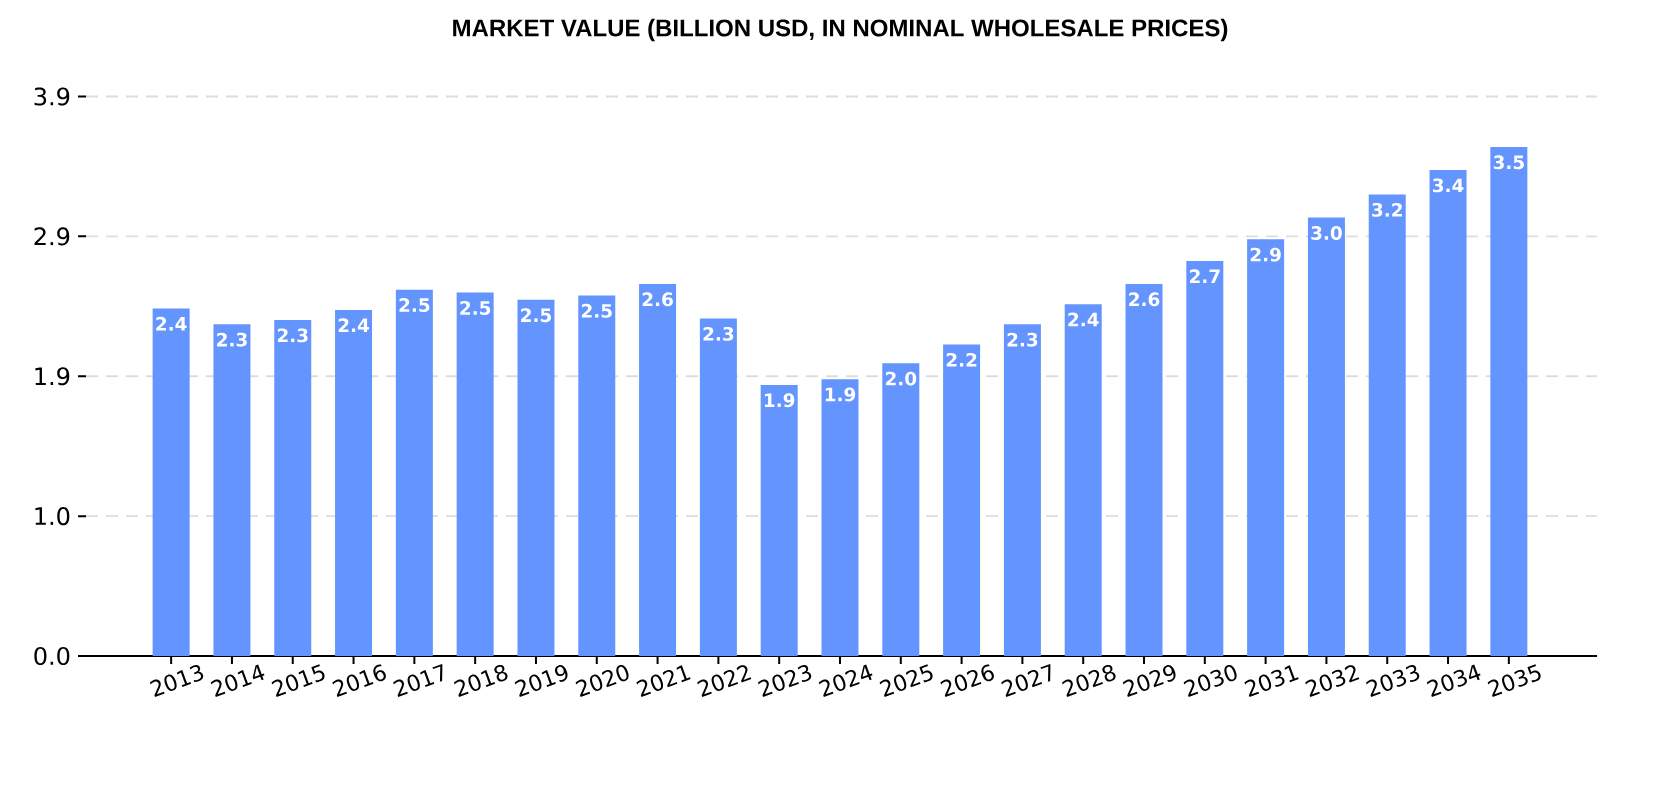 This screenshot has height=800, width=1680. Describe the element at coordinates (724, 681) in the screenshot. I see `x-tick-label: 2022` at that location.